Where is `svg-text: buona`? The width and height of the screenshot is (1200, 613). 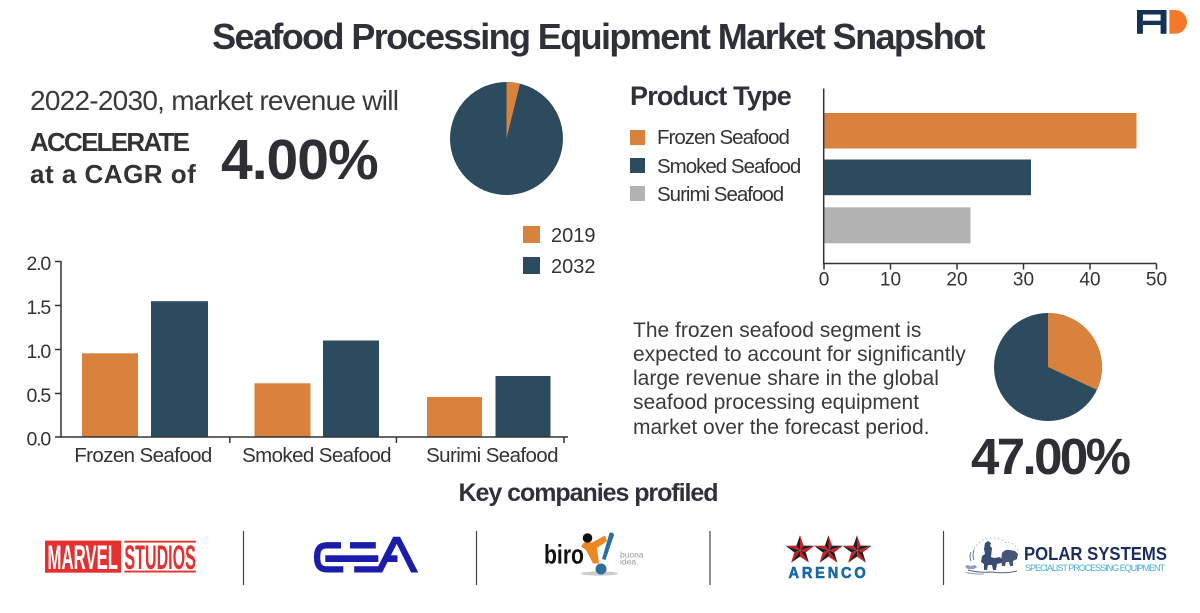
svg-text: buona is located at coordinates (632, 555).